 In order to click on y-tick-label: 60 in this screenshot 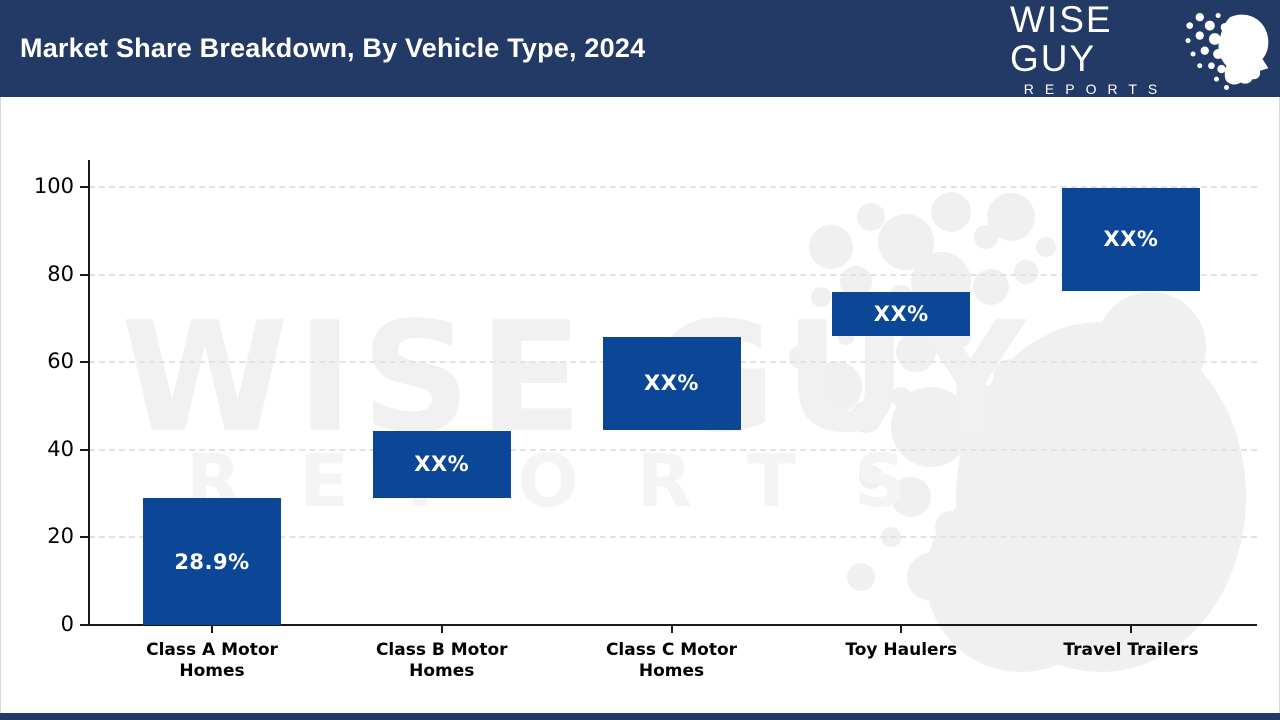, I will do `click(60, 361)`.